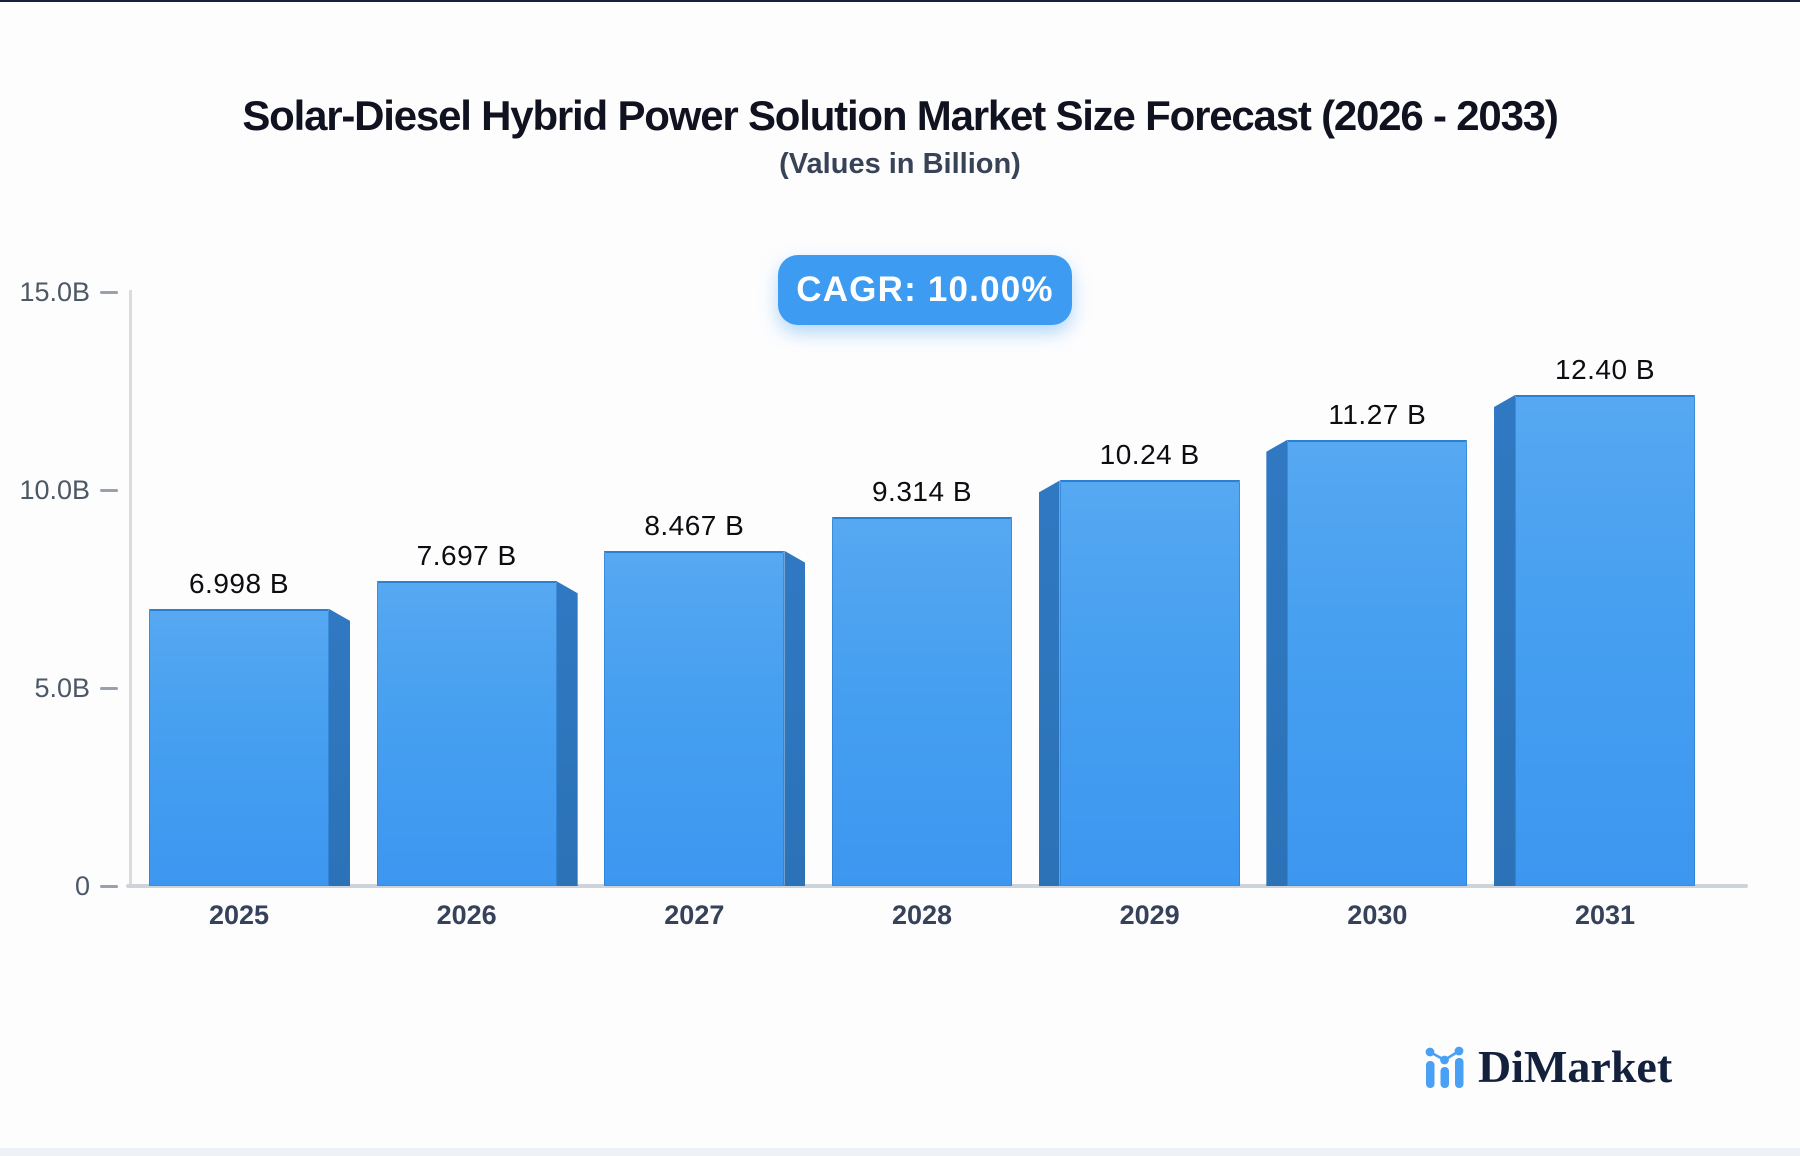 This screenshot has width=1800, height=1156. I want to click on x-axis-label: 2031, so click(1605, 915).